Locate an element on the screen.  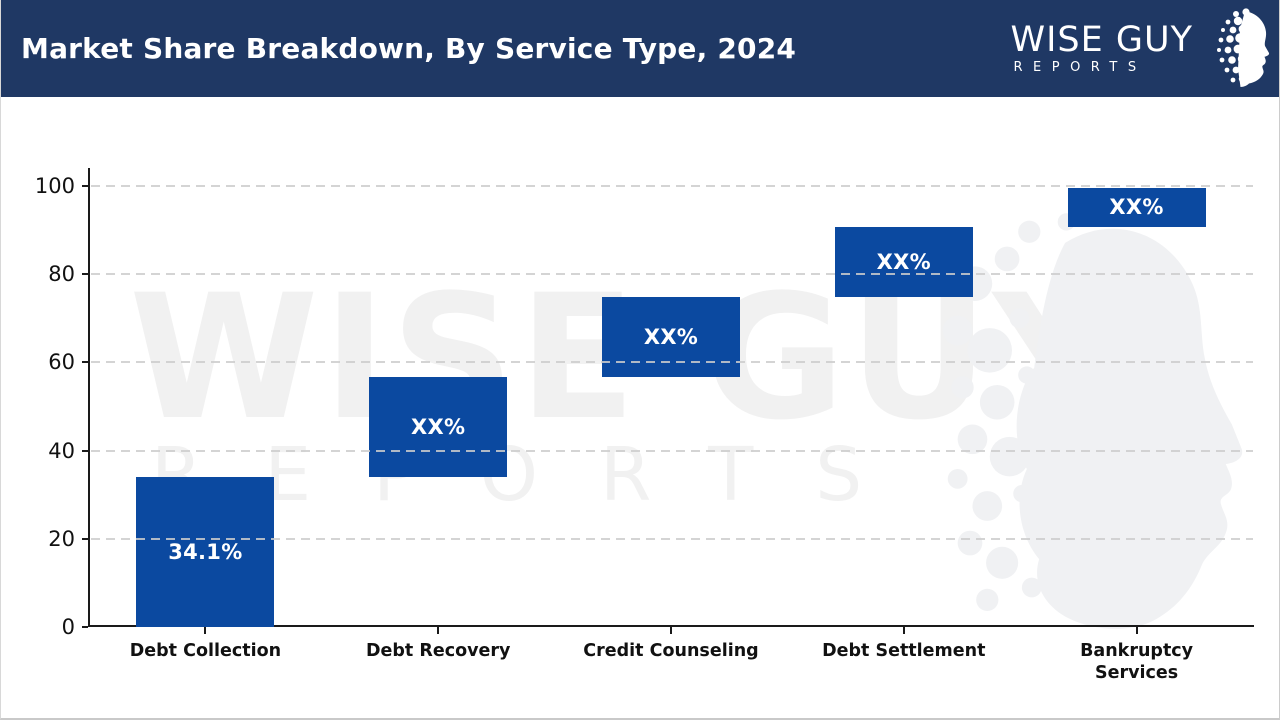
bar-credit-counseling: XX% is located at coordinates (671, 336).